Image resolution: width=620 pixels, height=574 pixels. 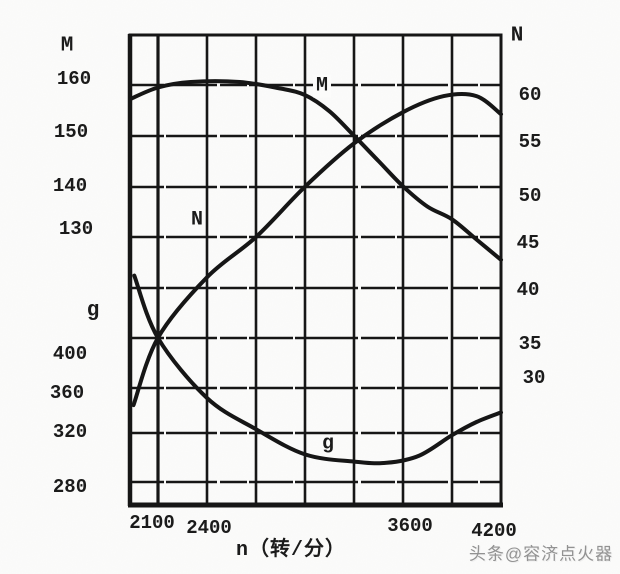 I want to click on x-axis-tick: 2100, so click(x=152, y=523).